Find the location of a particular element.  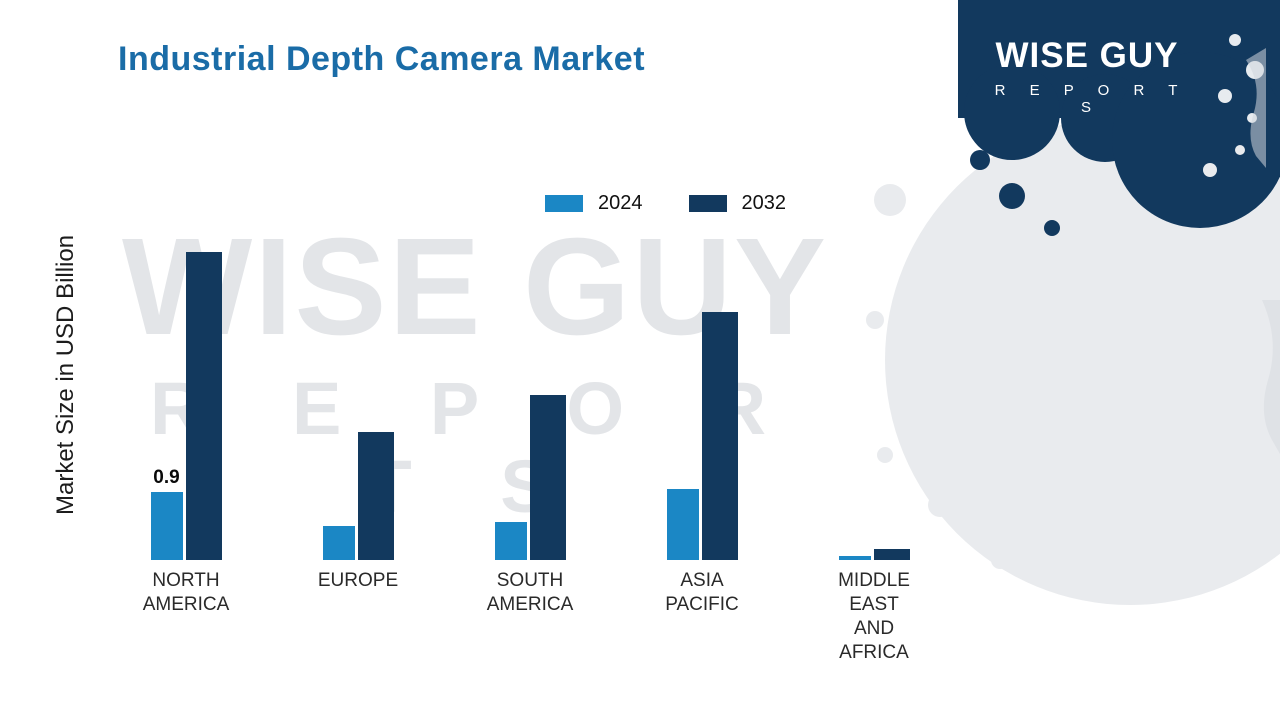

bar-2032-south-america is located at coordinates (547, 477).